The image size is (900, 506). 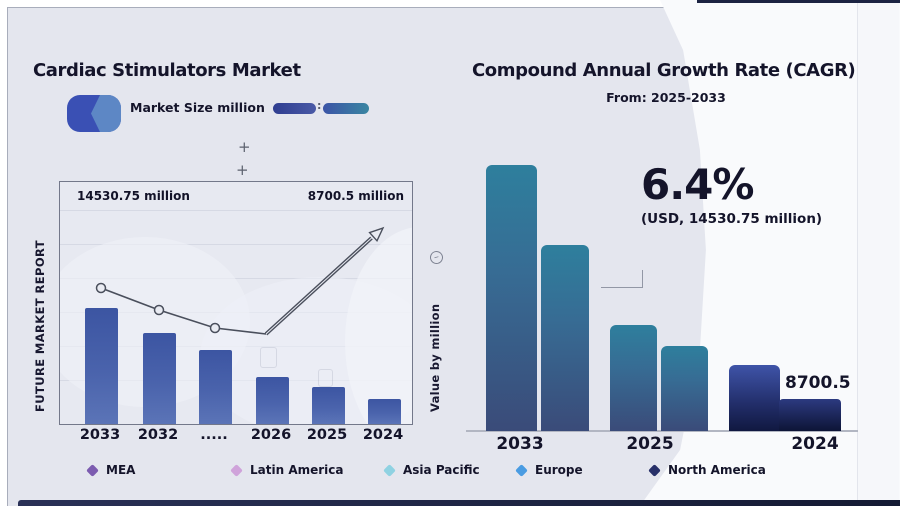 I want to click on bar-2024, so click(x=384, y=411).